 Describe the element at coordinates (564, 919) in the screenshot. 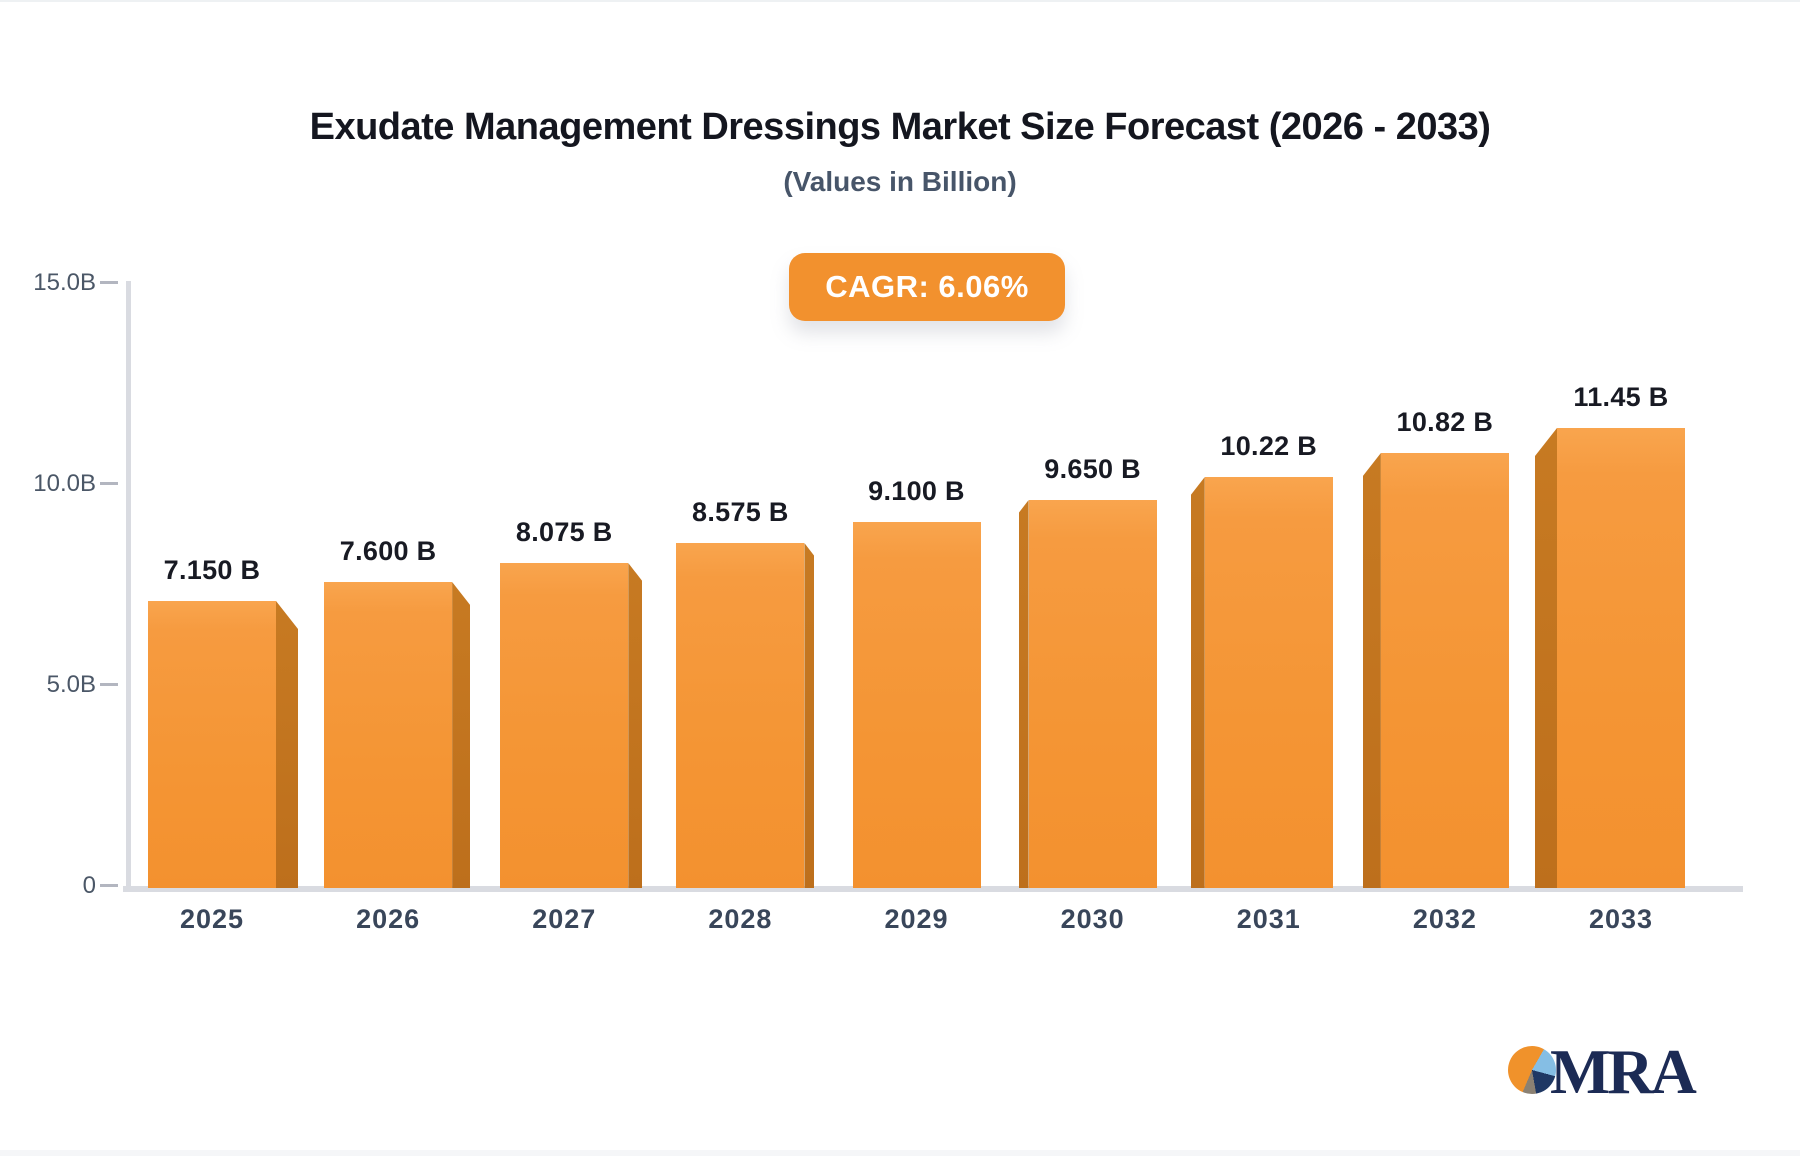

I see `x-axis-label-2027: 2027` at that location.